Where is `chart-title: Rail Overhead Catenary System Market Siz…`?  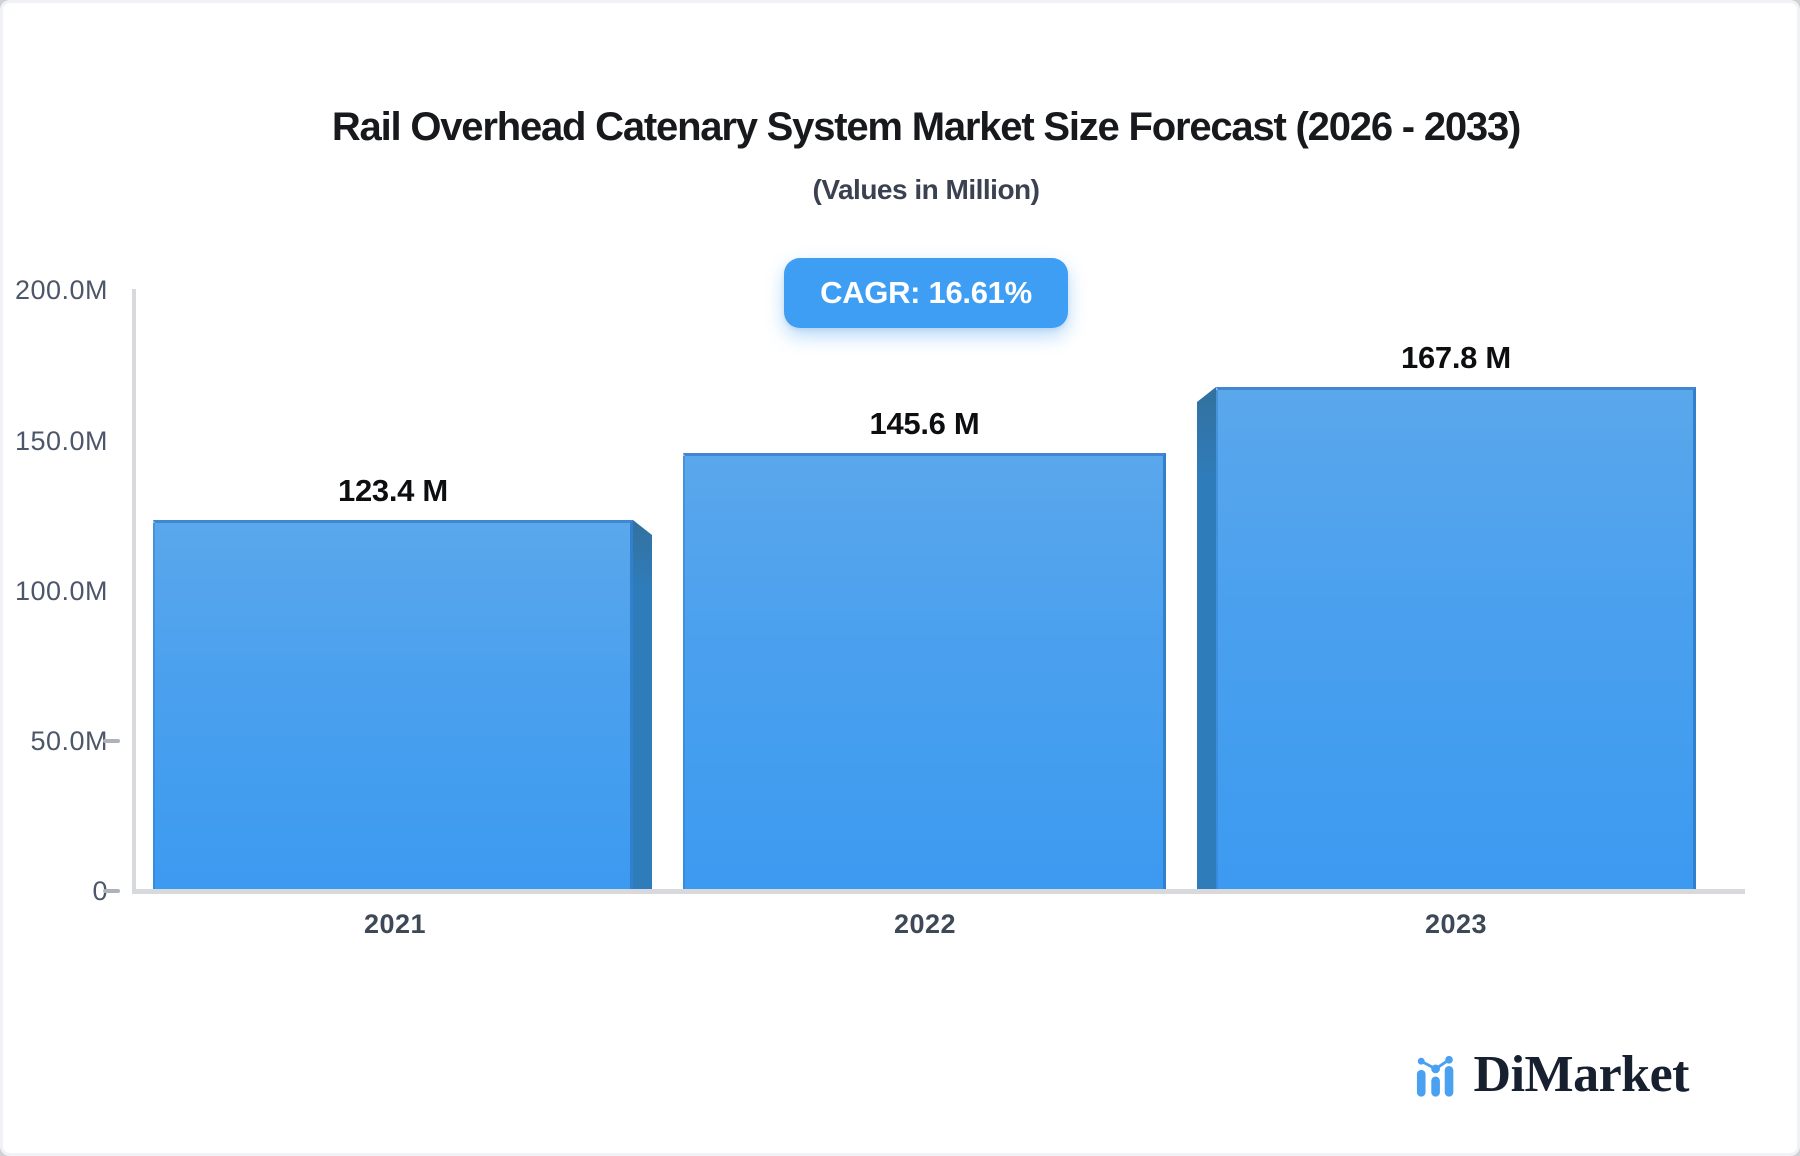
chart-title: Rail Overhead Catenary System Market Siz… is located at coordinates (926, 127).